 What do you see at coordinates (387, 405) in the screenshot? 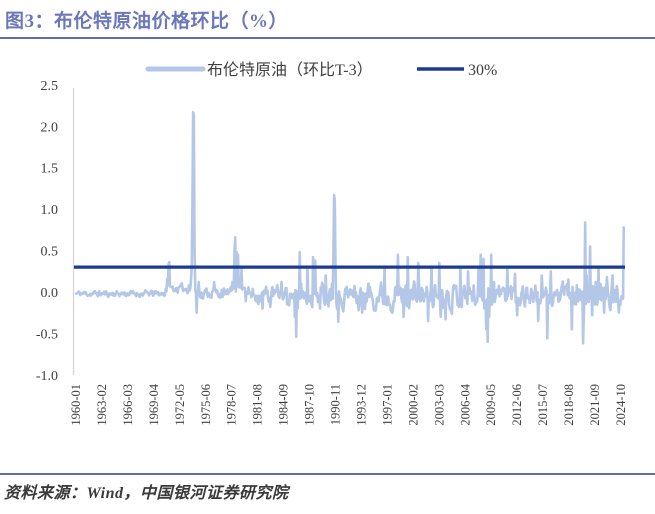
I see `x-tick-label: 1997-01` at bounding box center [387, 405].